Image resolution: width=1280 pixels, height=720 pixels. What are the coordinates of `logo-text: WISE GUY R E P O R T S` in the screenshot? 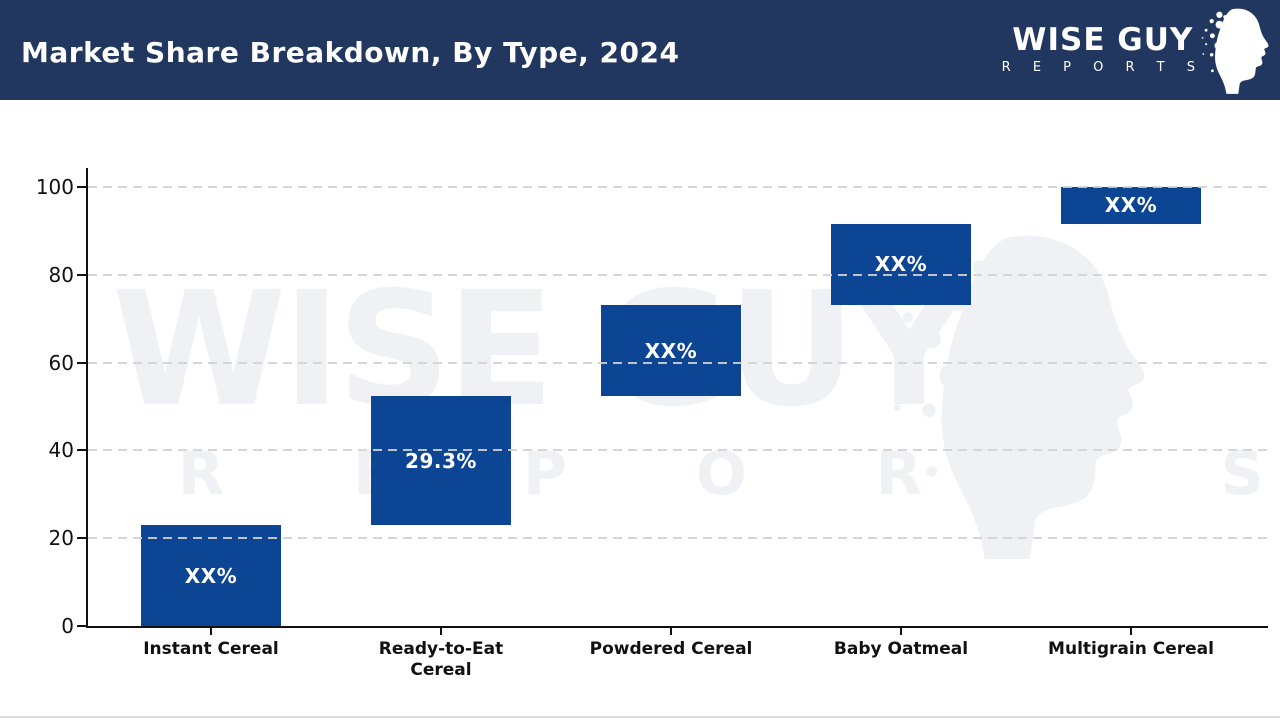 It's located at (1102, 49).